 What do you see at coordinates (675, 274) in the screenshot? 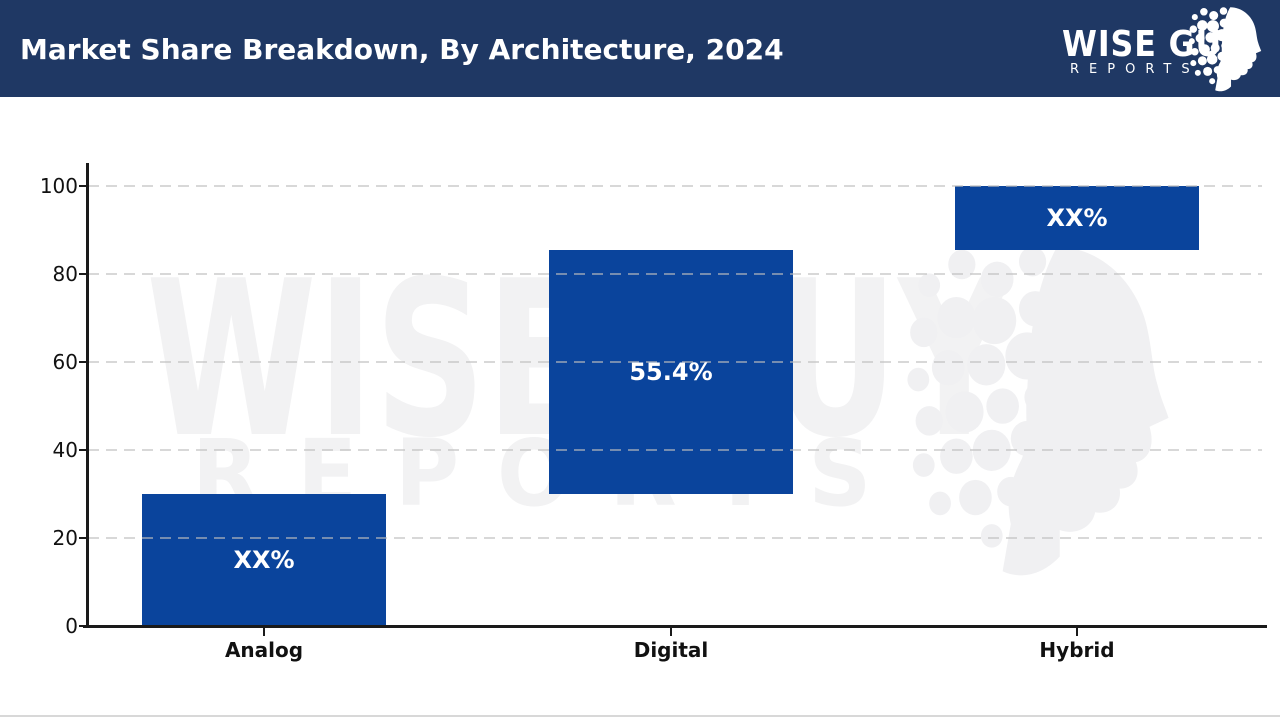
I see `gridline-y80` at bounding box center [675, 274].